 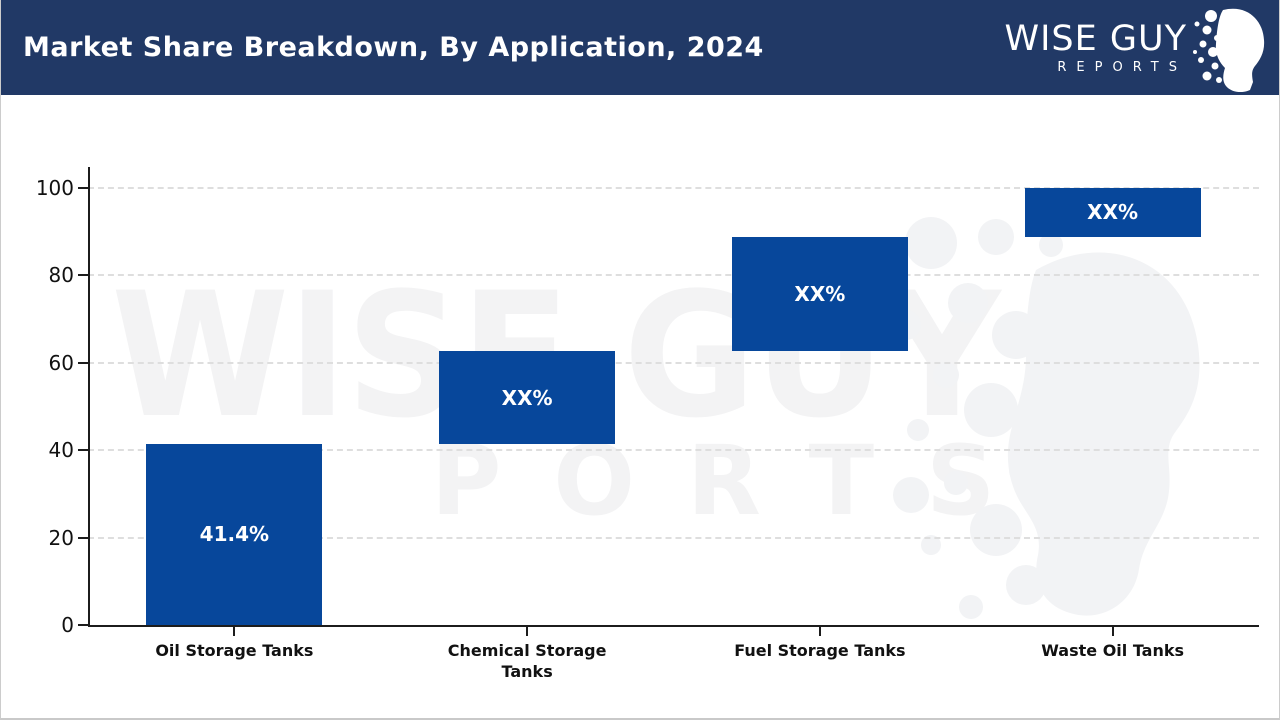 What do you see at coordinates (61, 362) in the screenshot?
I see `y-tick-label: 60` at bounding box center [61, 362].